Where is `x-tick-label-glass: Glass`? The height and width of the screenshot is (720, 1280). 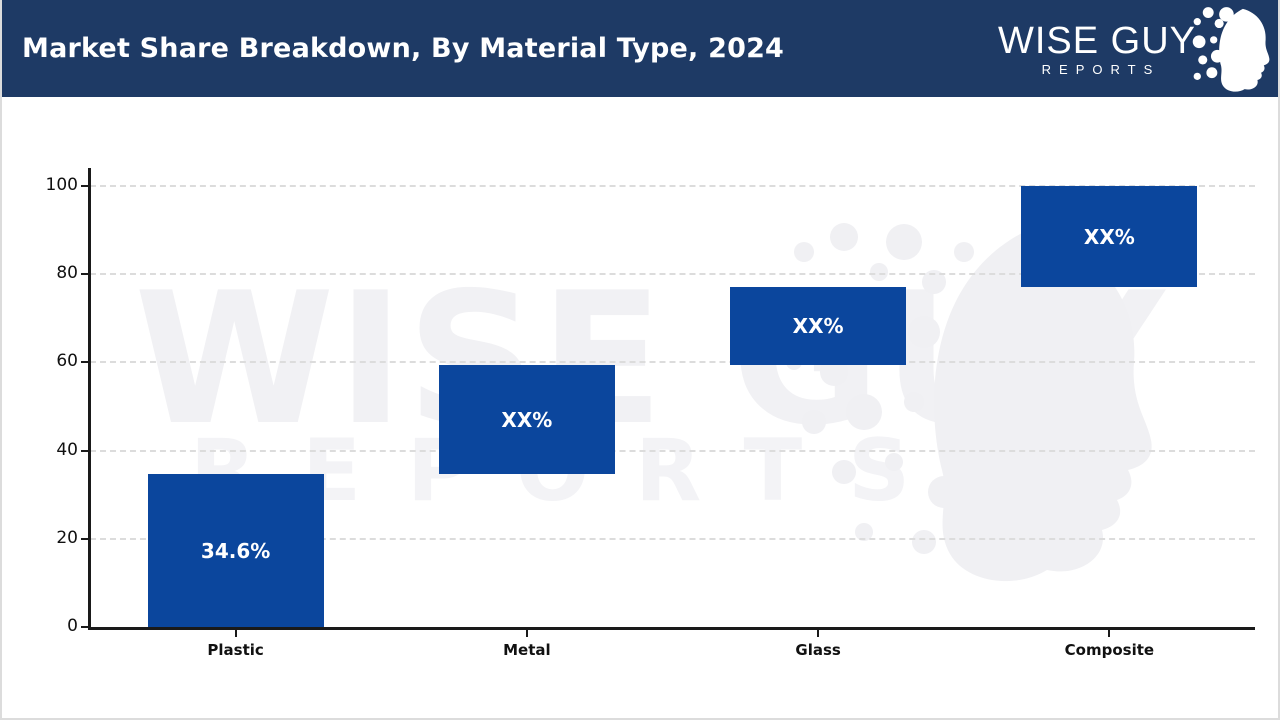 x-tick-label-glass: Glass is located at coordinates (818, 650).